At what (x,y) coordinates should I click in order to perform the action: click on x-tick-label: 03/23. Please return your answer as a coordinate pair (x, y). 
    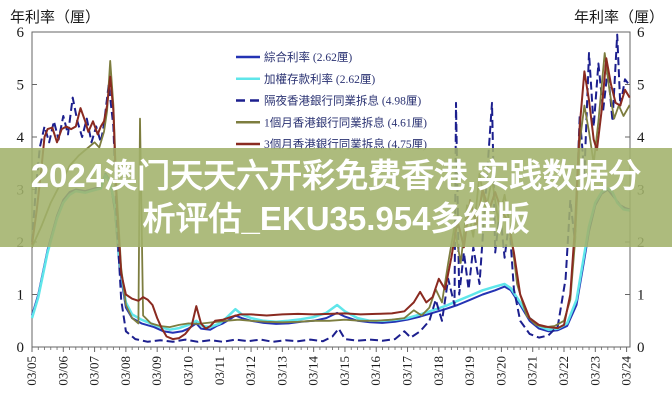
    Looking at the image, I should click on (594, 371).